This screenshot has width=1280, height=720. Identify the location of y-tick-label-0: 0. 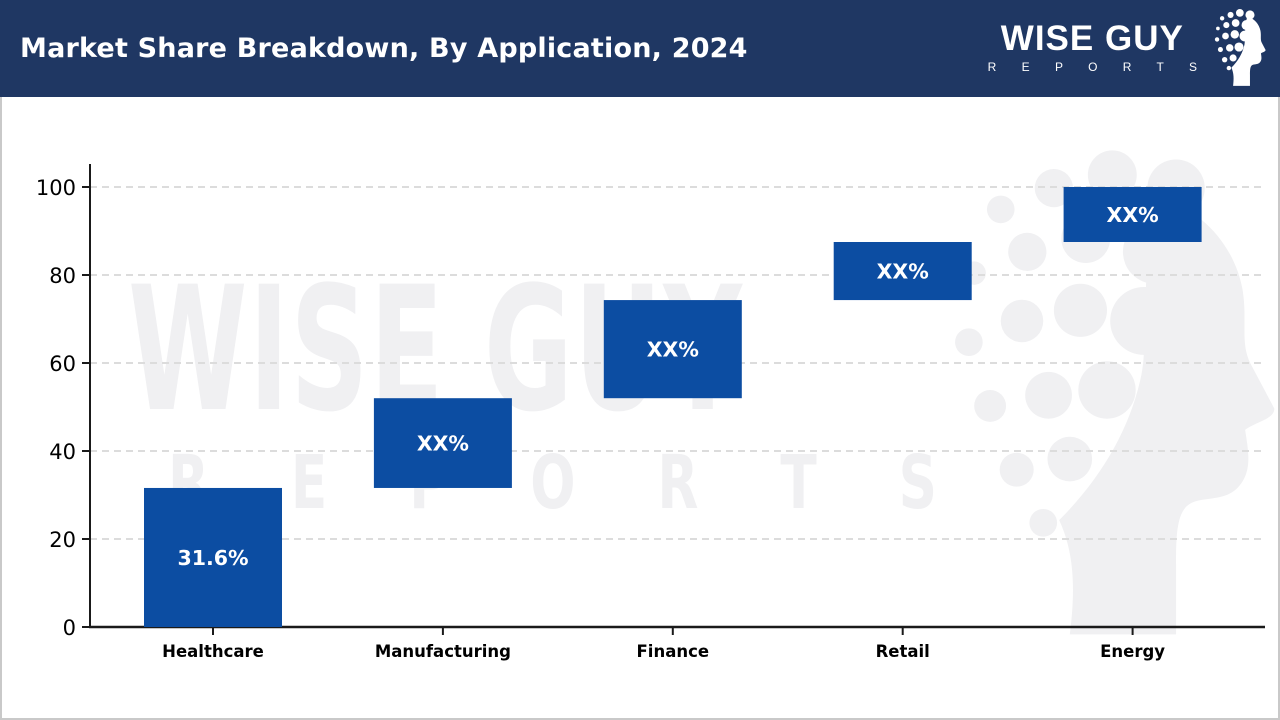
(69, 628).